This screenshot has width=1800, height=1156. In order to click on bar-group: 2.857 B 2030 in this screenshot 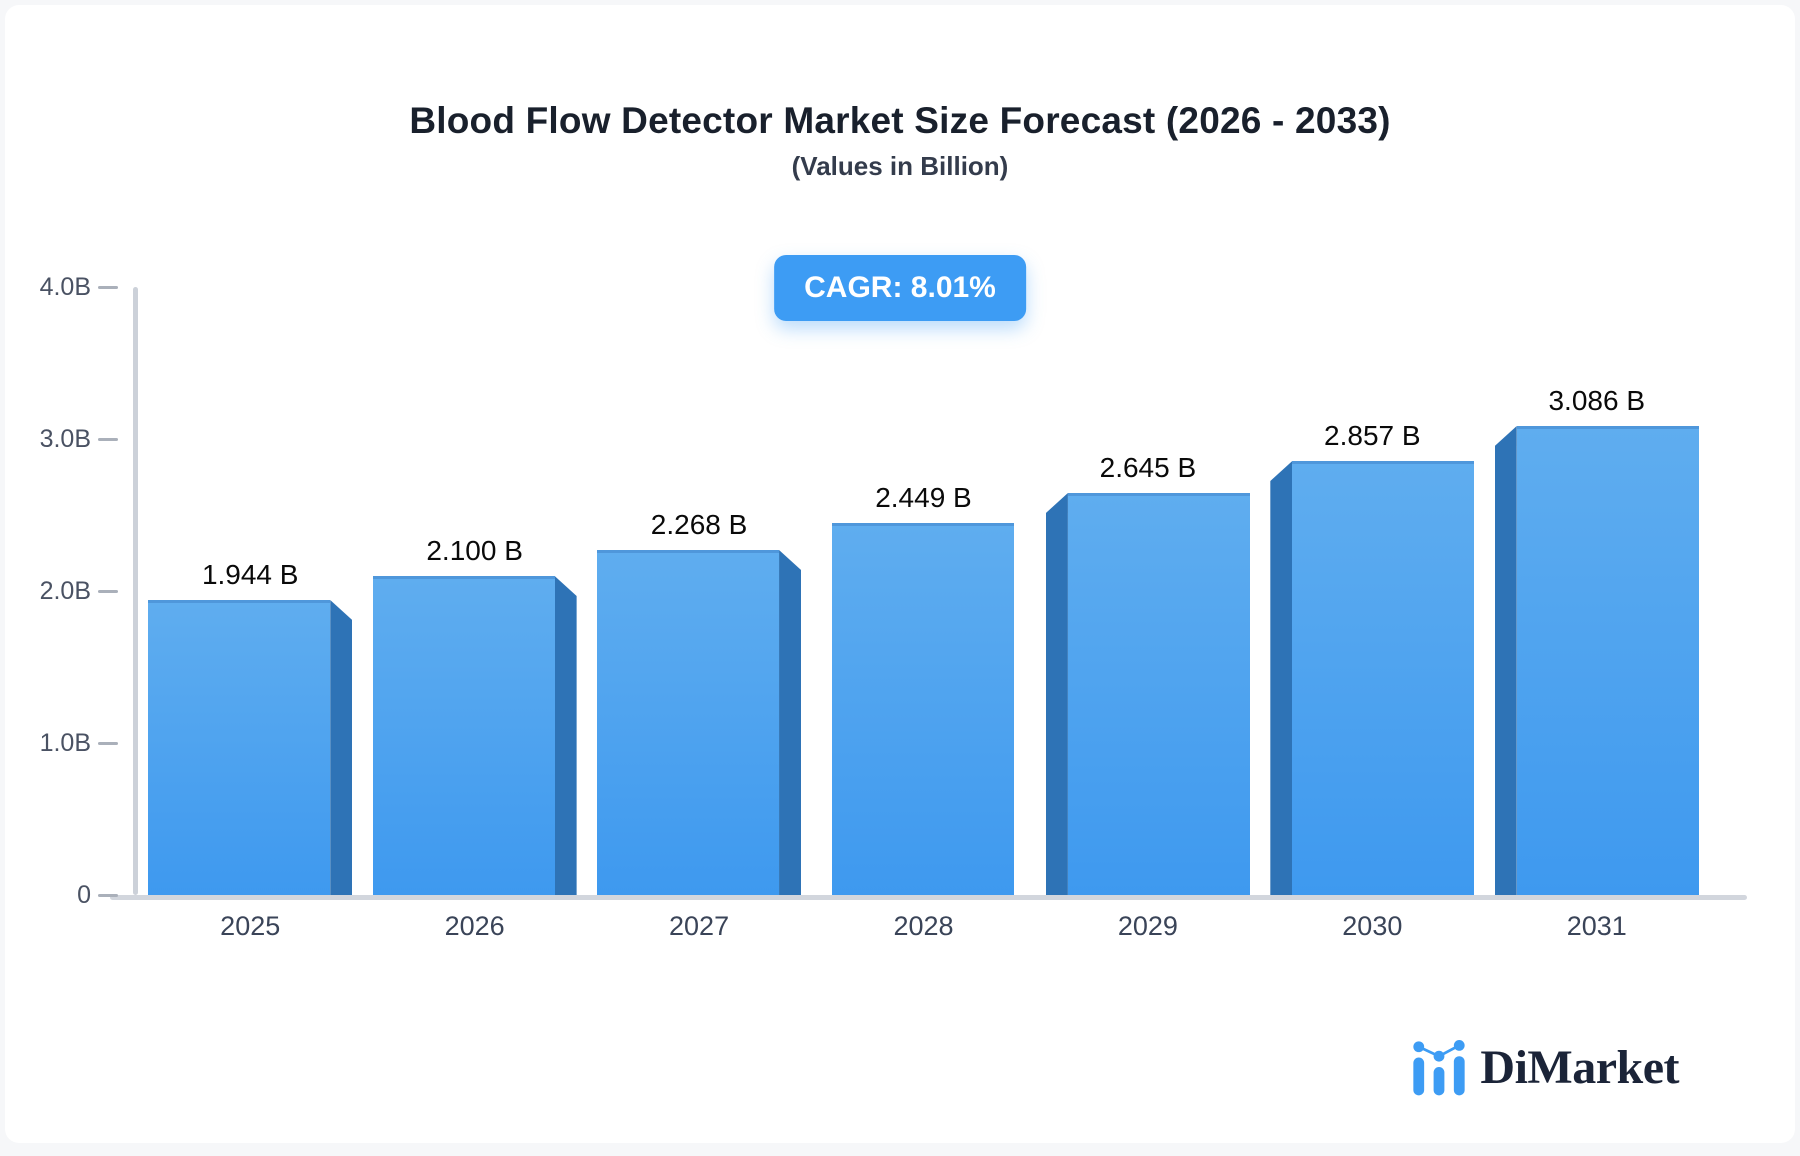, I will do `click(1372, 614)`.